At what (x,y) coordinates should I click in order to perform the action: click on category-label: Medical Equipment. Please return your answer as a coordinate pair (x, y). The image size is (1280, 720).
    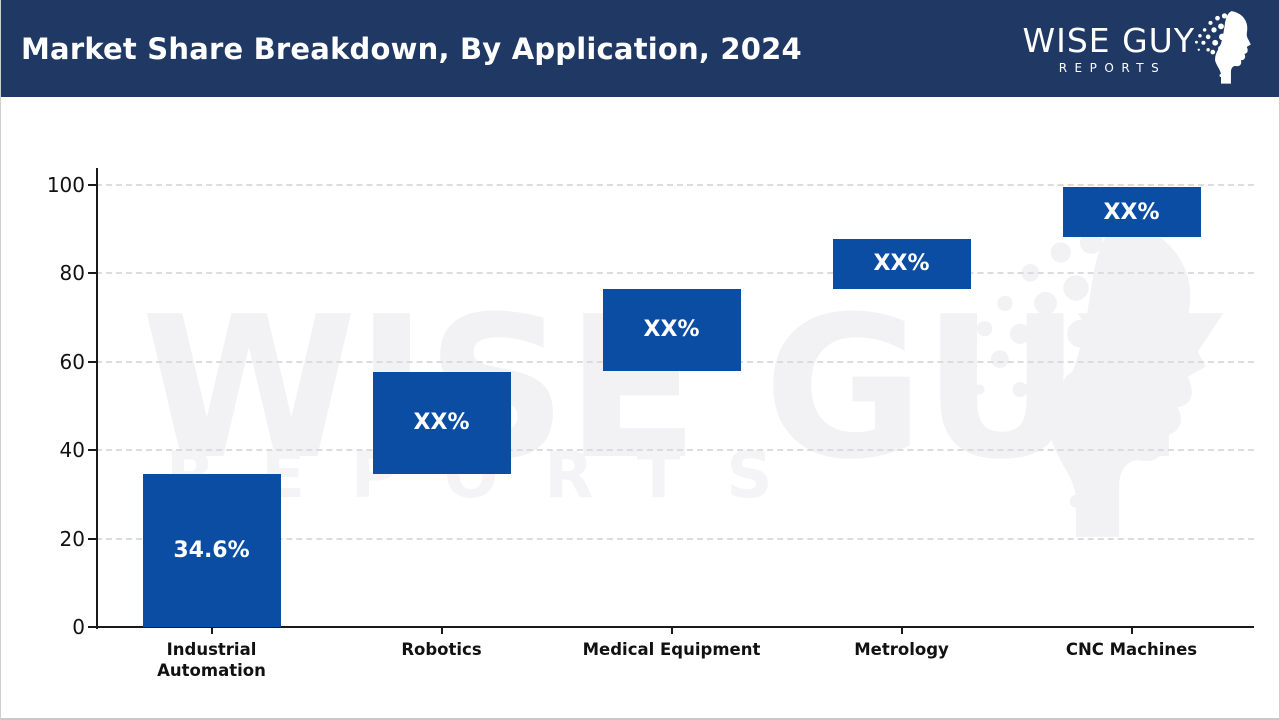
    Looking at the image, I should click on (671, 649).